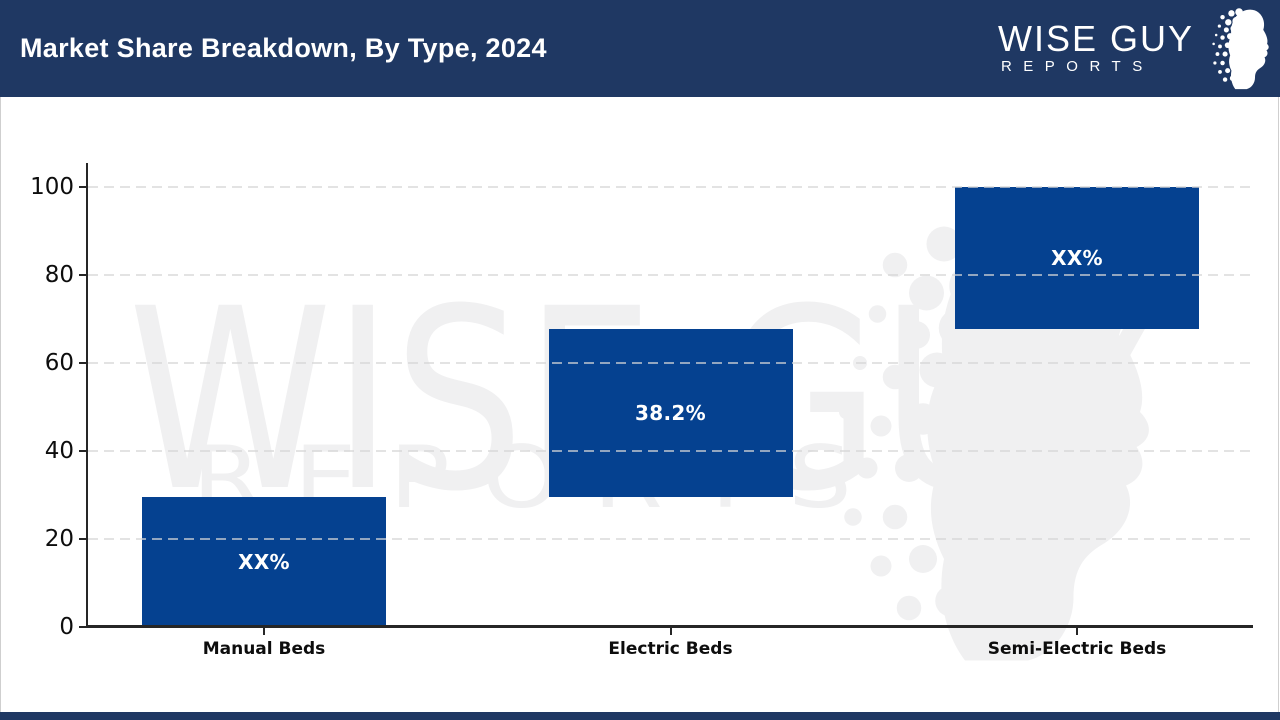 This screenshot has height=720, width=1280. What do you see at coordinates (59, 450) in the screenshot?
I see `y-tick-label: 40` at bounding box center [59, 450].